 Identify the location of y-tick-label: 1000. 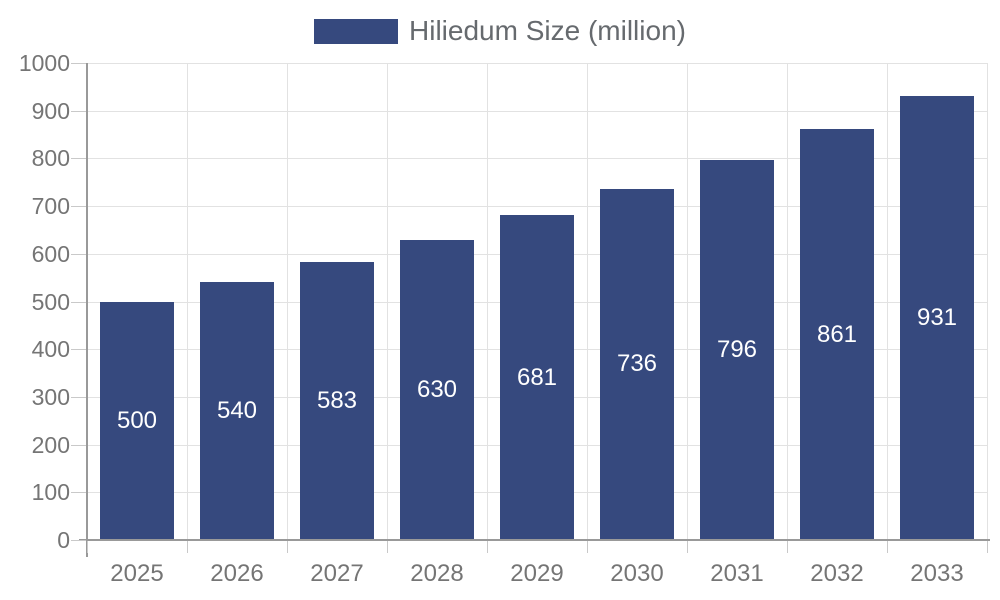
(44, 63).